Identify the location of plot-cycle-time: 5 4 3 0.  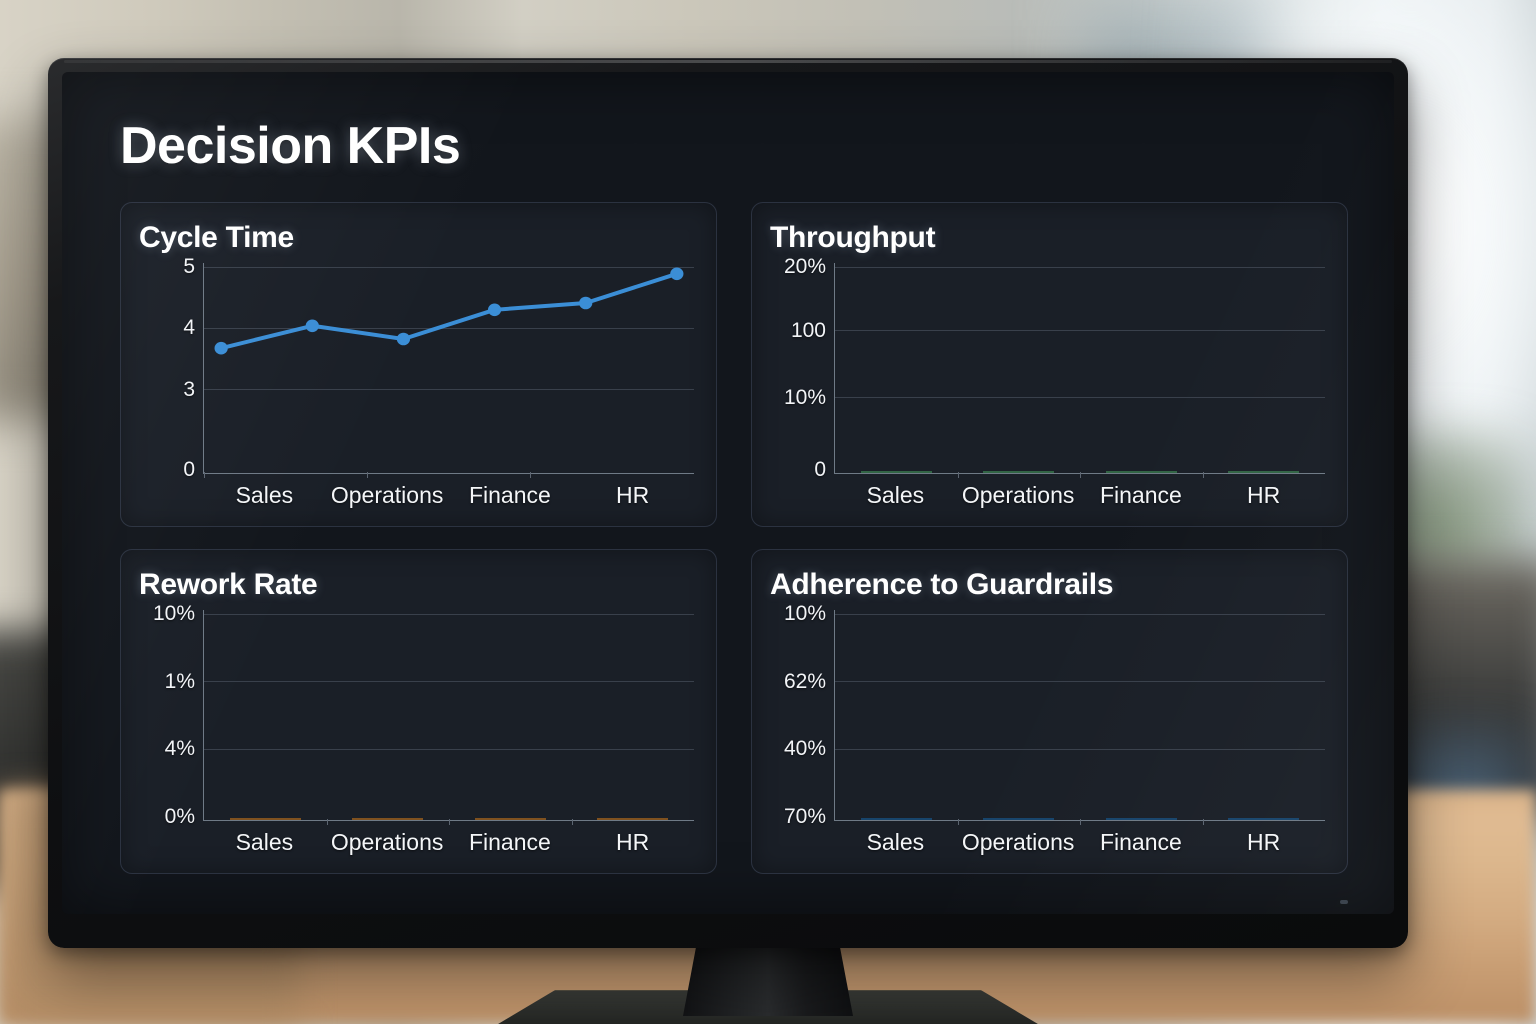
(416, 368).